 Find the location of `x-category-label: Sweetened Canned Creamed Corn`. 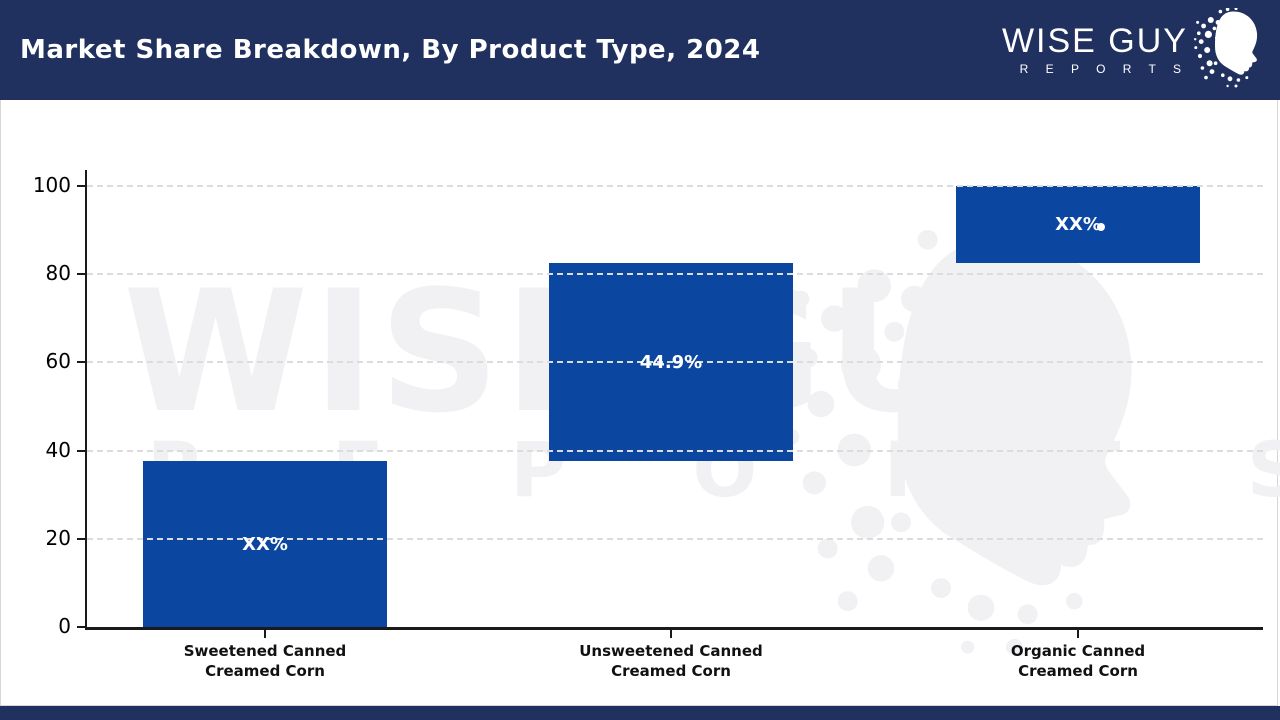

x-category-label: Sweetened Canned Creamed Corn is located at coordinates (265, 661).